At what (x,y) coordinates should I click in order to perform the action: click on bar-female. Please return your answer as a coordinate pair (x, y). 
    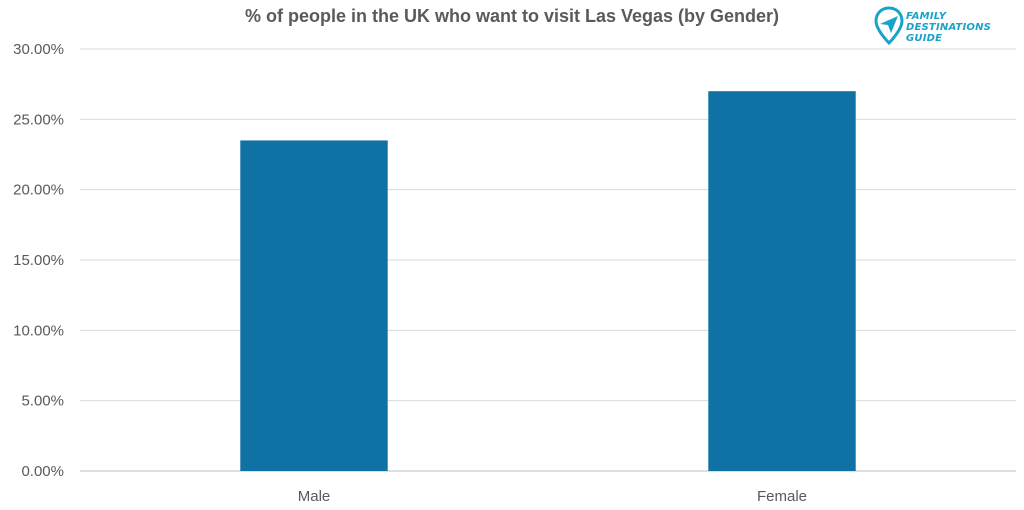
    Looking at the image, I should click on (782, 281).